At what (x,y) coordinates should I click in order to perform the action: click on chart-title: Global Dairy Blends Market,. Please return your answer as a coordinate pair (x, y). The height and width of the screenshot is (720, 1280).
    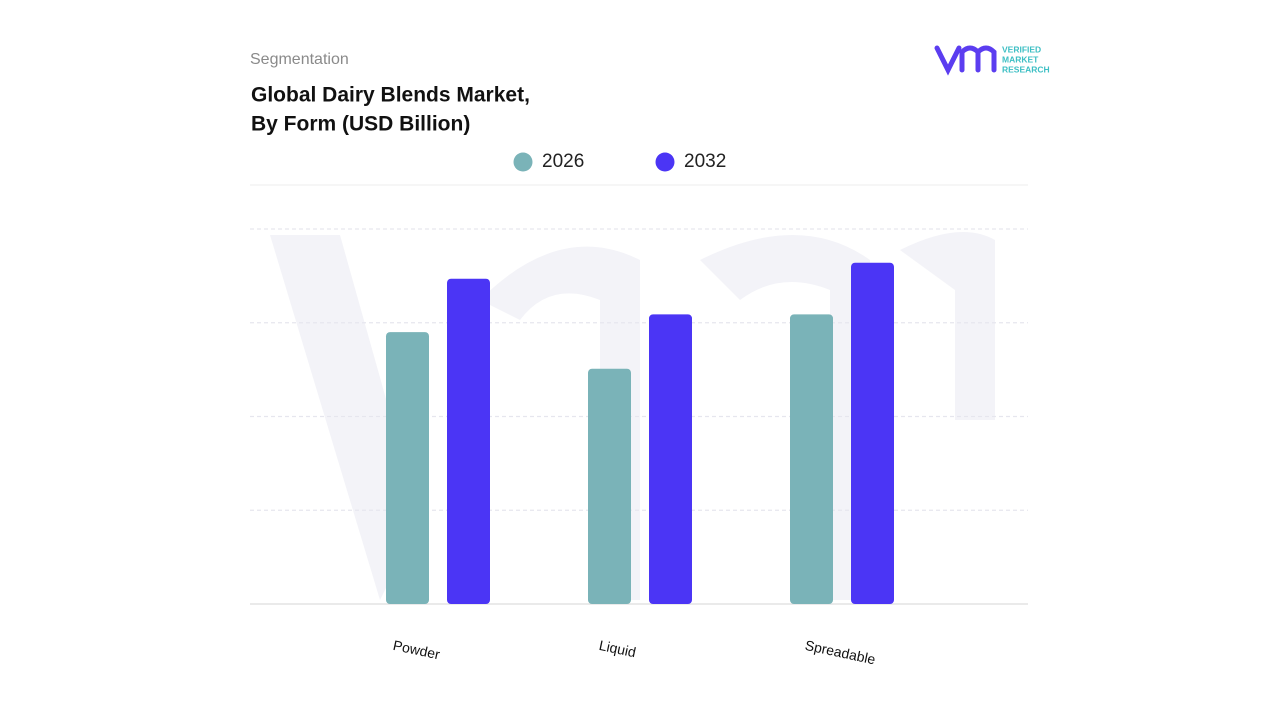
    Looking at the image, I should click on (390, 95).